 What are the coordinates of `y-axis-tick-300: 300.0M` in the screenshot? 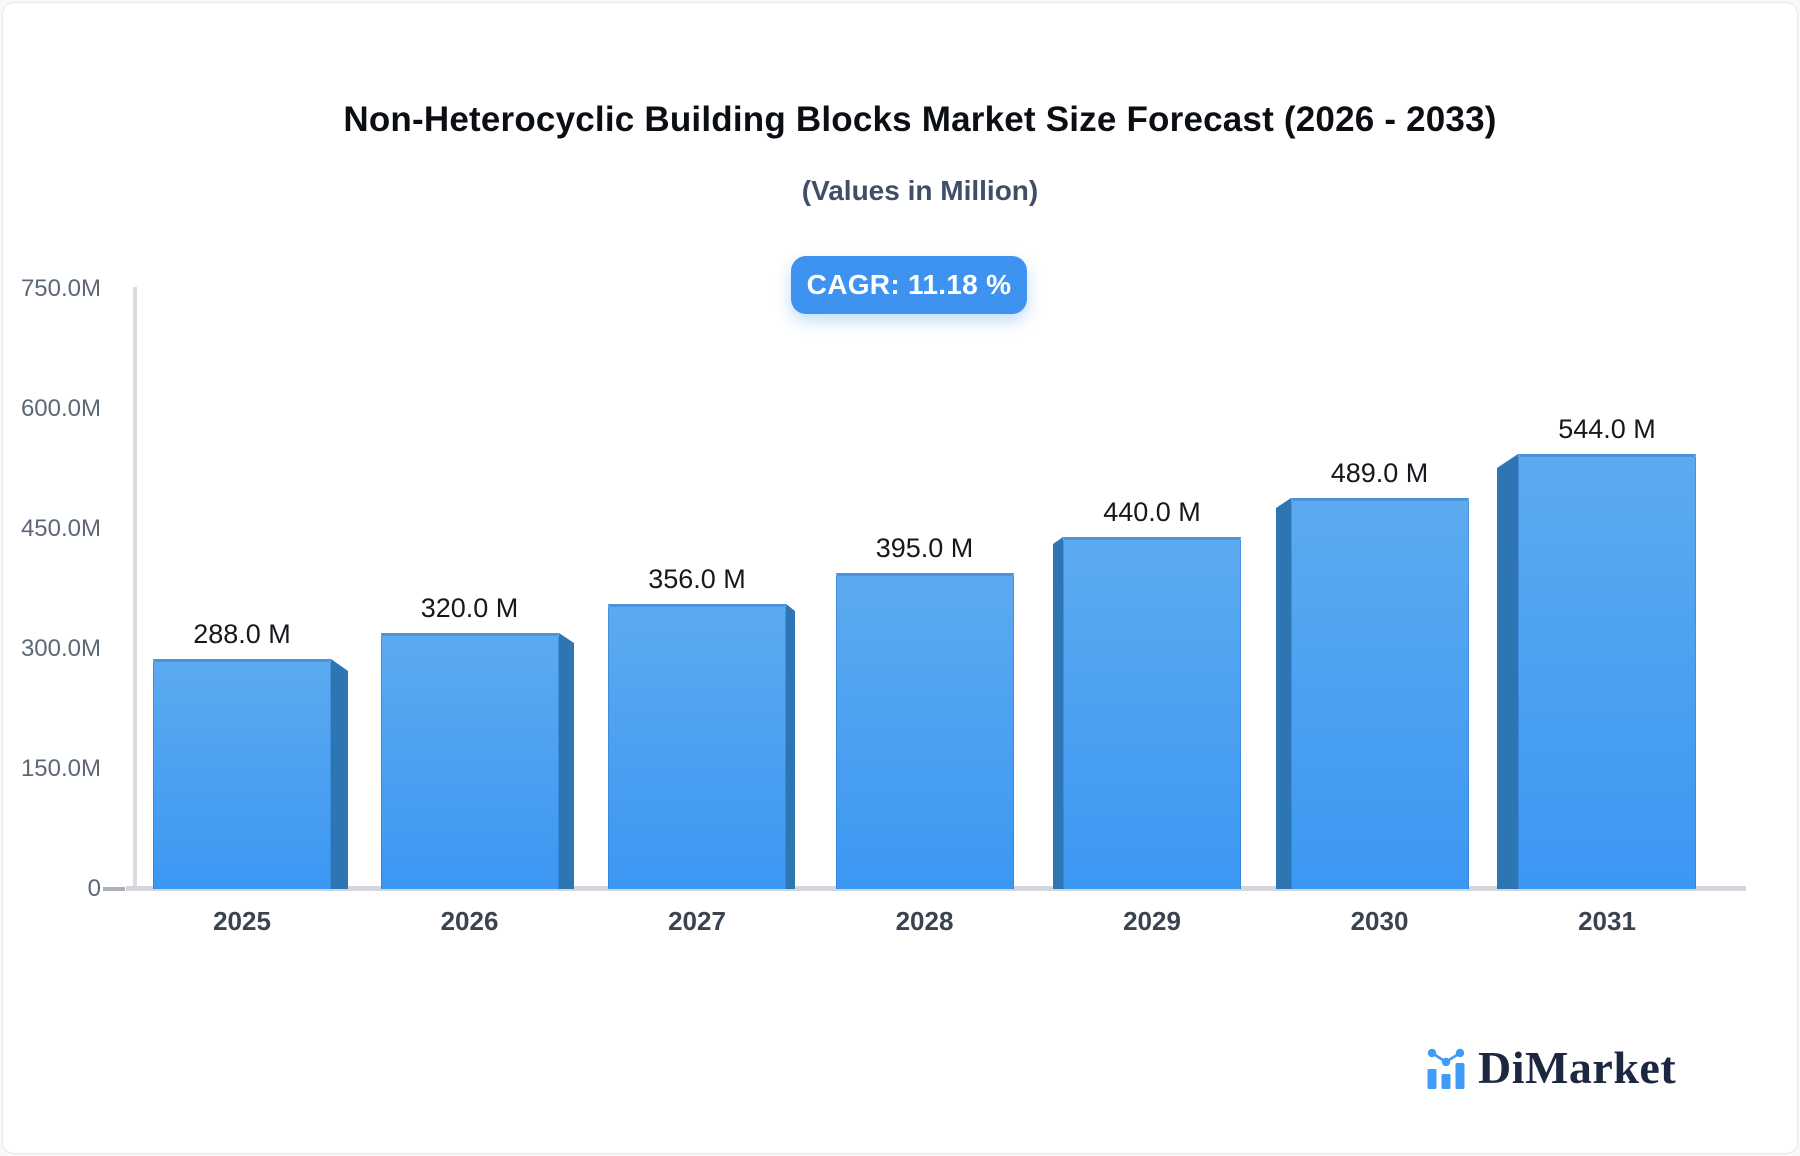 It's located at (60, 648).